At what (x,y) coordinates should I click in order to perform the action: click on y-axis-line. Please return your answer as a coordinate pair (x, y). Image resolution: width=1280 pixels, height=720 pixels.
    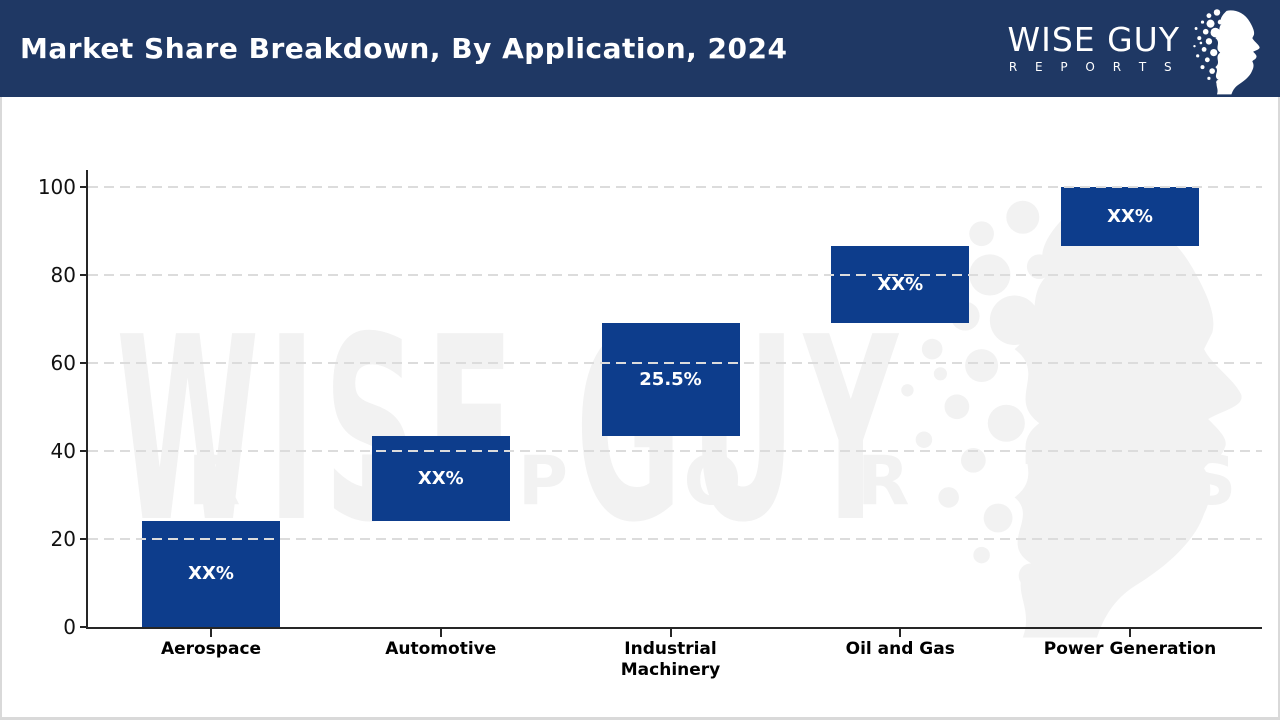
    Looking at the image, I should click on (87, 399).